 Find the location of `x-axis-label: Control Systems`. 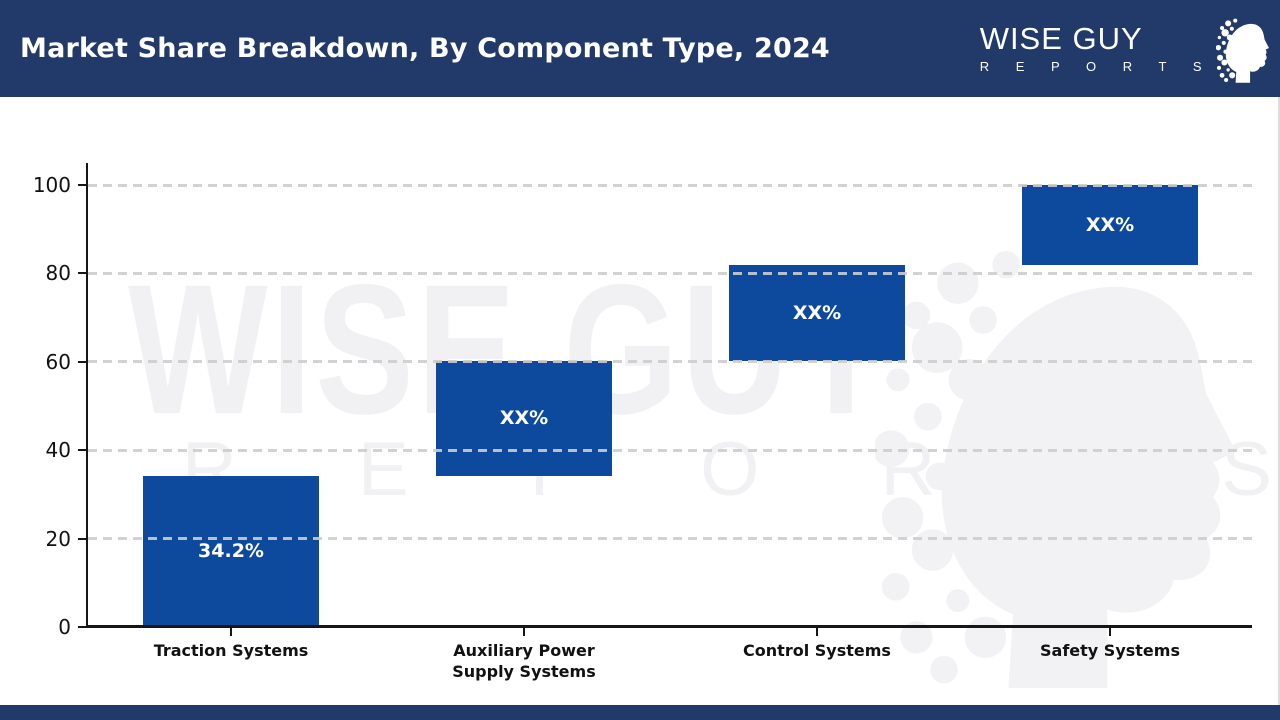

x-axis-label: Control Systems is located at coordinates (817, 650).